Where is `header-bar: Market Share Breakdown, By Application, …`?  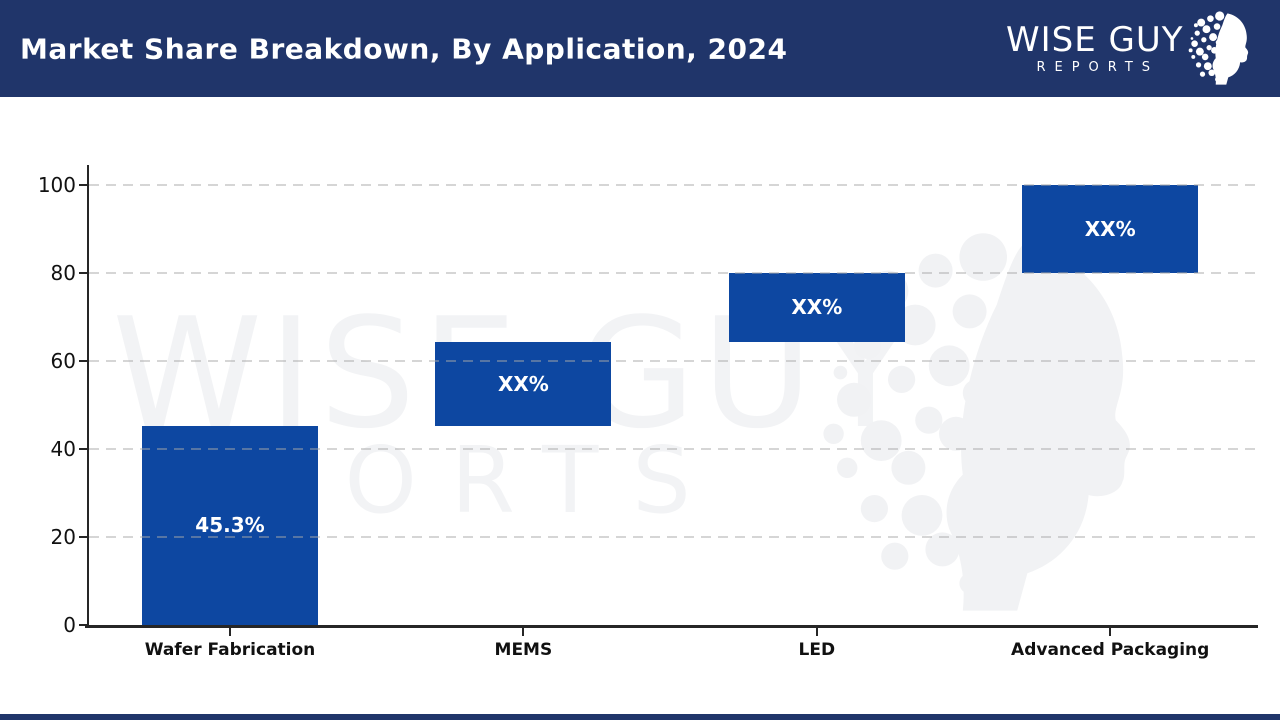 header-bar: Market Share Breakdown, By Application, … is located at coordinates (640, 48).